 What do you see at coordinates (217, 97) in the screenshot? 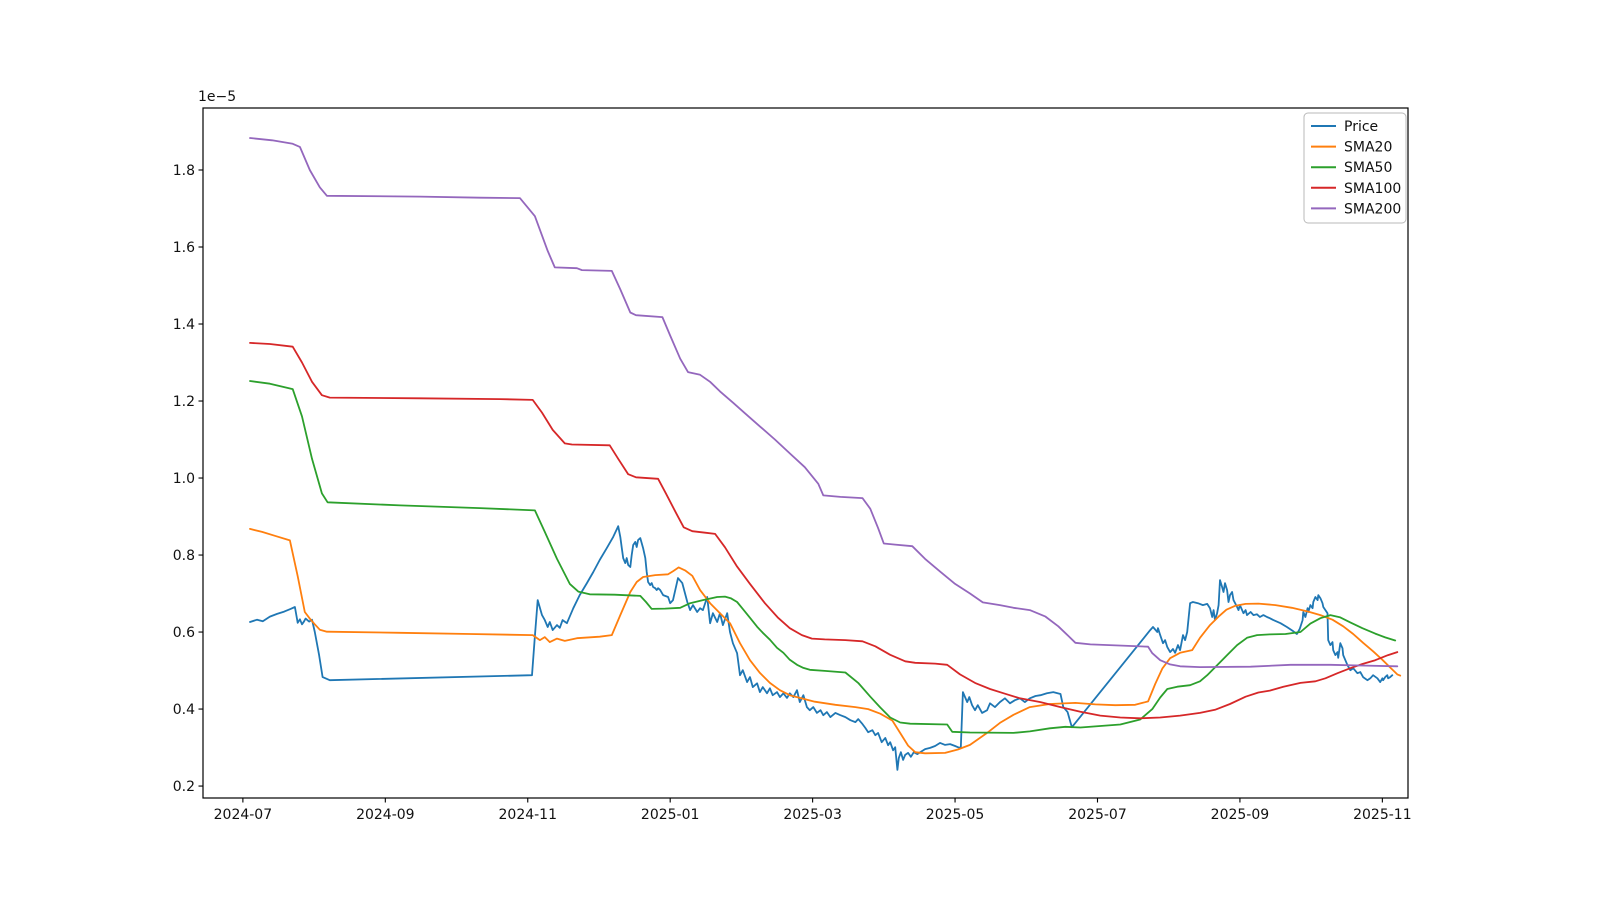
I see `y-axis-offset-label: 1e−5` at bounding box center [217, 97].